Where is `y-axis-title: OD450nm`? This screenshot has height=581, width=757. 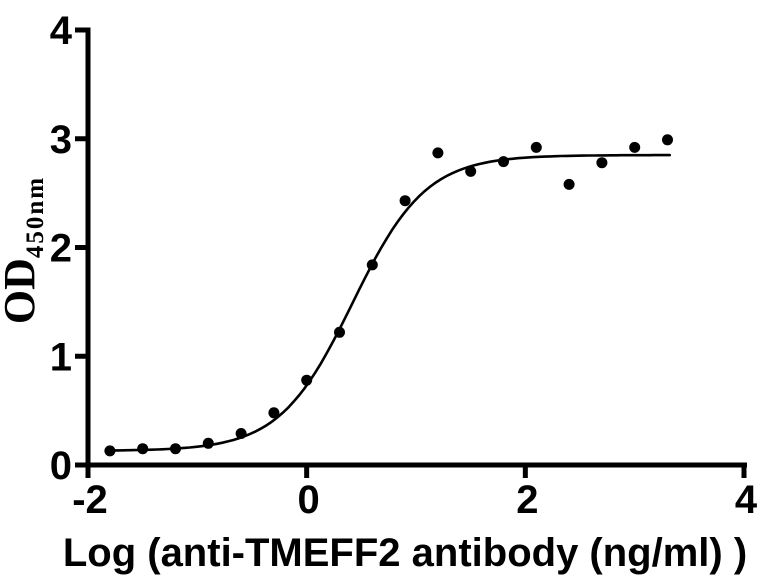
y-axis-title: OD450nm is located at coordinates (24, 250).